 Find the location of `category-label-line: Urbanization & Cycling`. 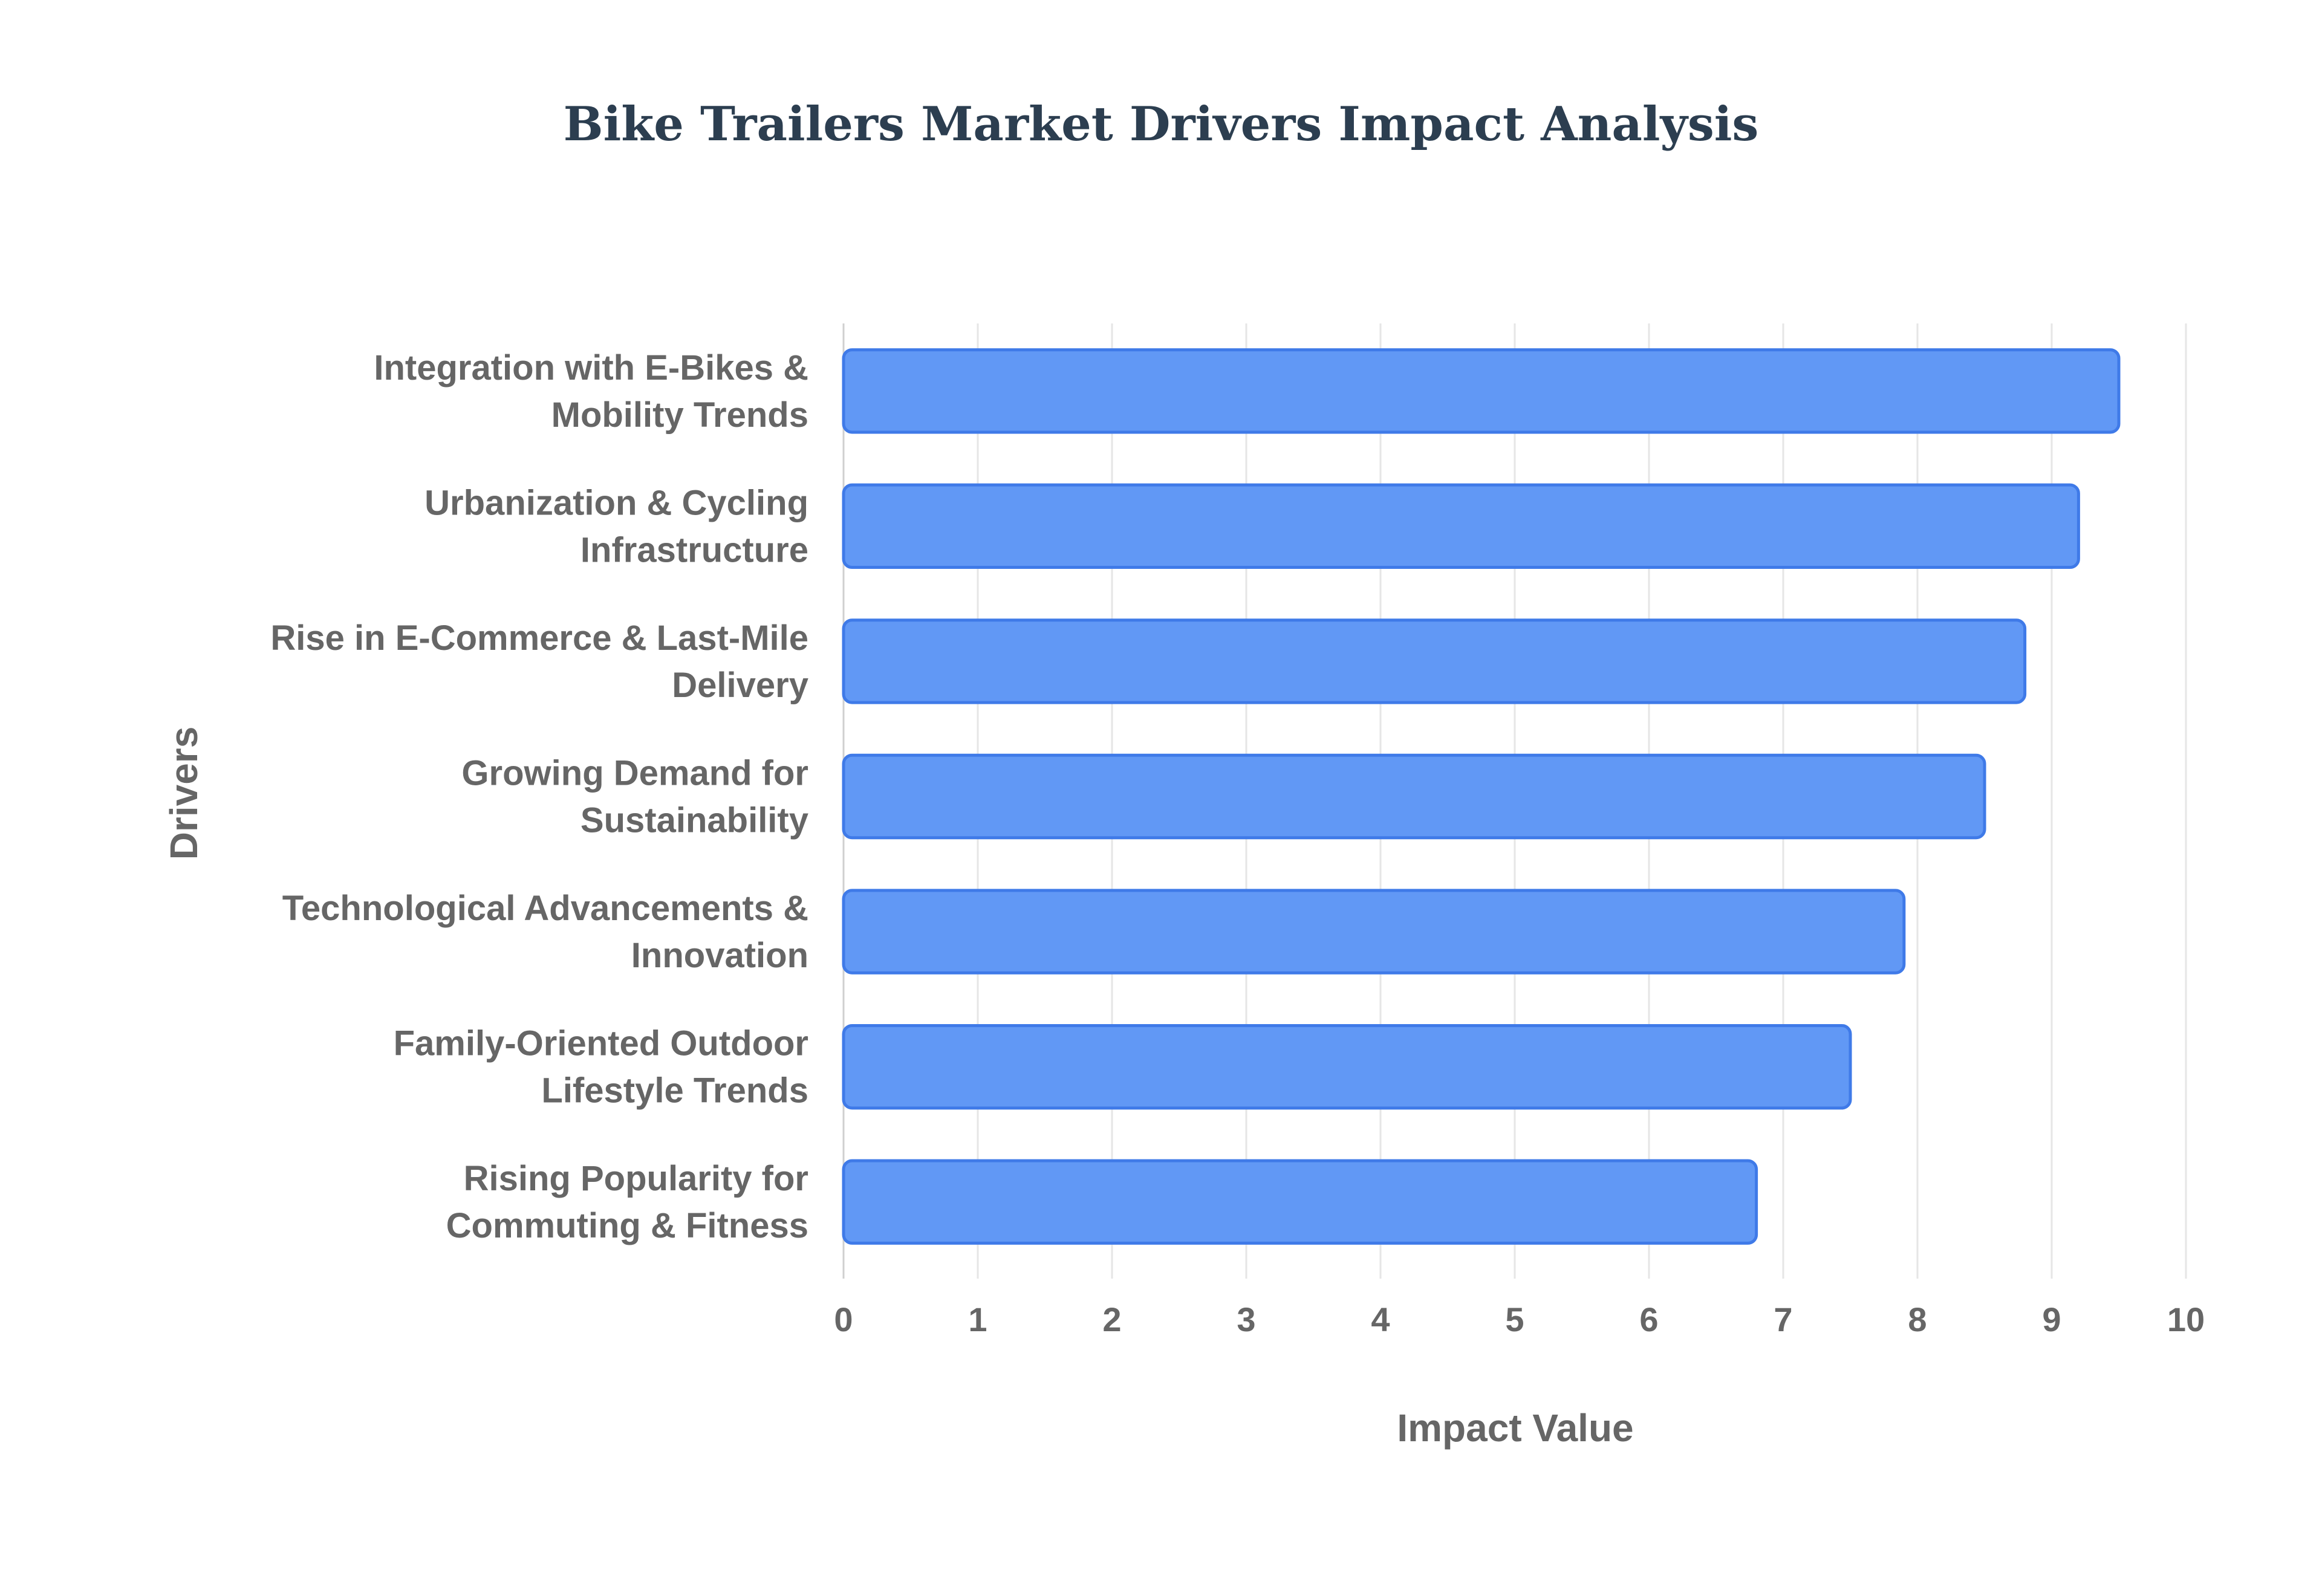

category-label-line: Urbanization & Cycling is located at coordinates (616, 502).